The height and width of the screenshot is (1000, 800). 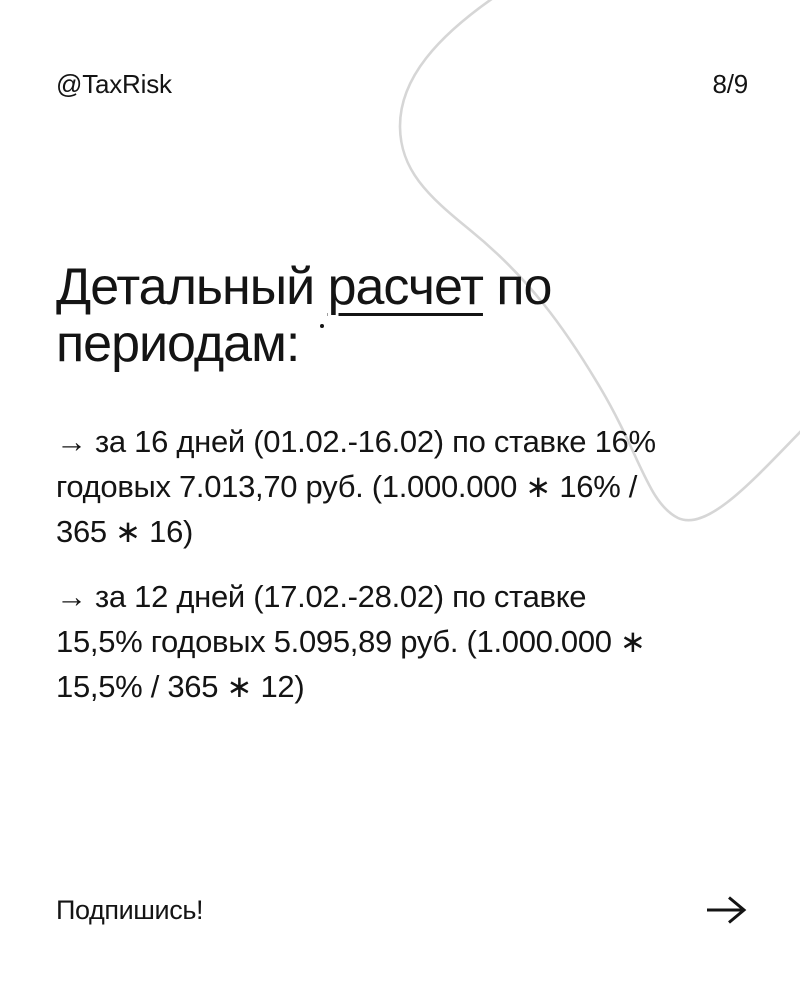 I want to click on calc-period-2-line: → за 12 дней (17.02.-28.02) по ставке, so click(x=321, y=596).